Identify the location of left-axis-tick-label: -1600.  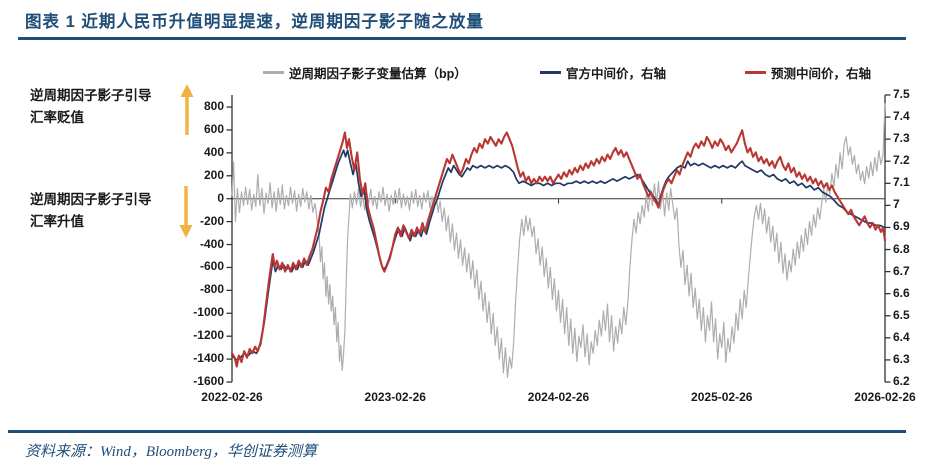
(208, 381).